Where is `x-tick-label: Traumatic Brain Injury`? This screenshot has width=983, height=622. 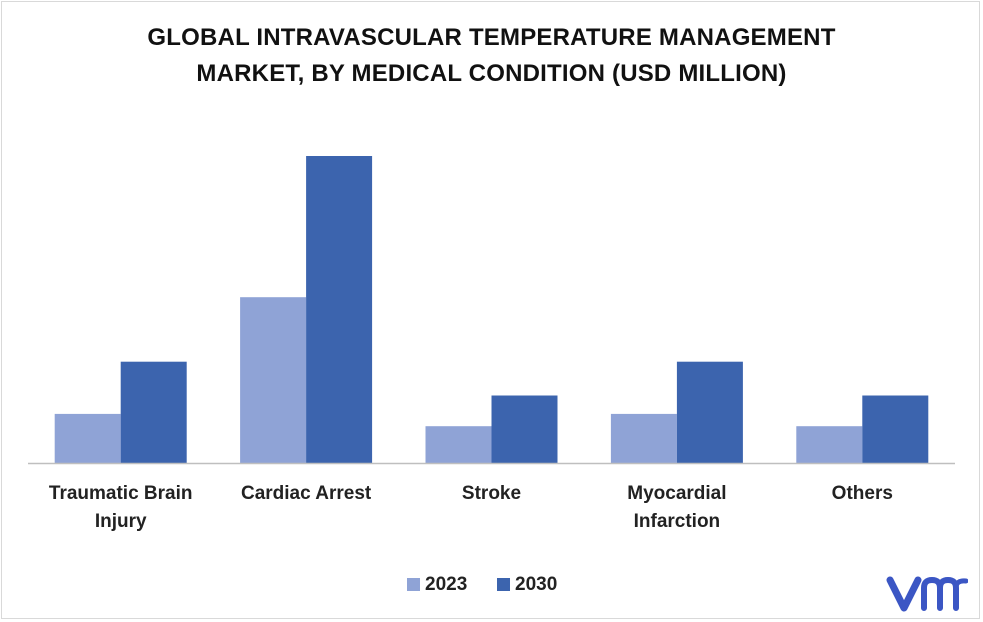 x-tick-label: Traumatic Brain Injury is located at coordinates (121, 507).